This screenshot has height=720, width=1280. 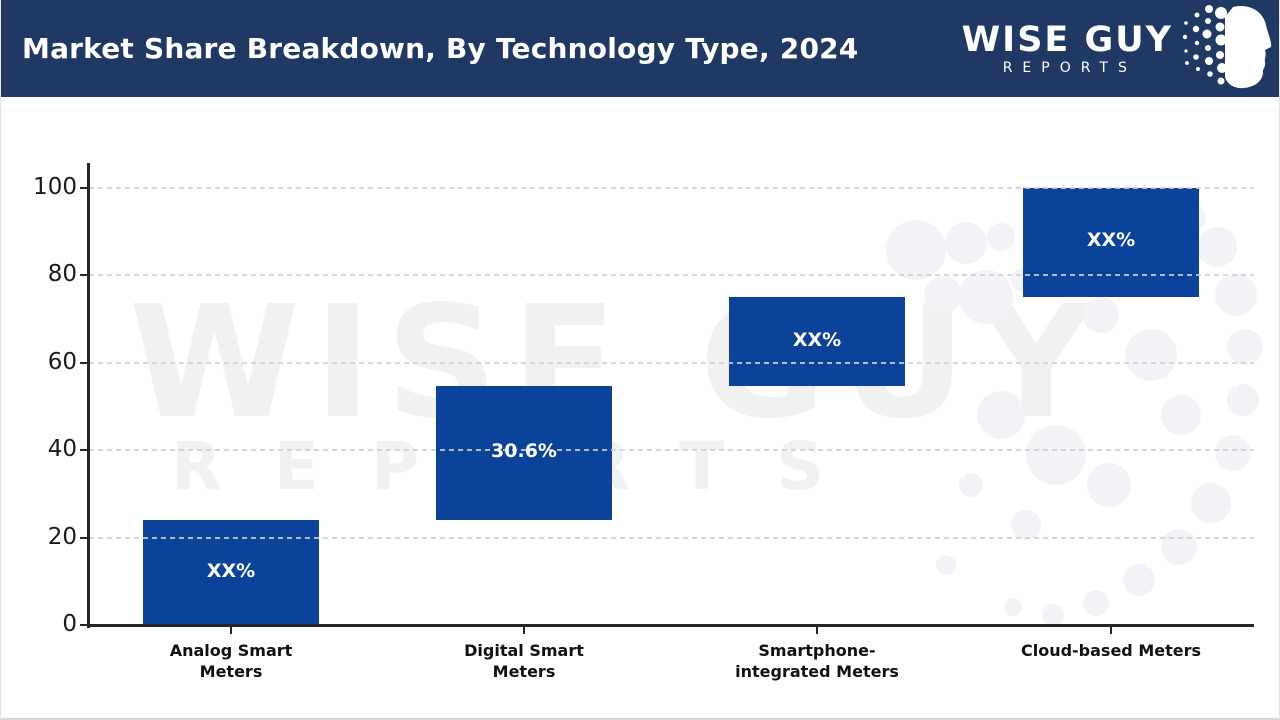 What do you see at coordinates (817, 671) in the screenshot?
I see `x-category-label-line: integrated Meters` at bounding box center [817, 671].